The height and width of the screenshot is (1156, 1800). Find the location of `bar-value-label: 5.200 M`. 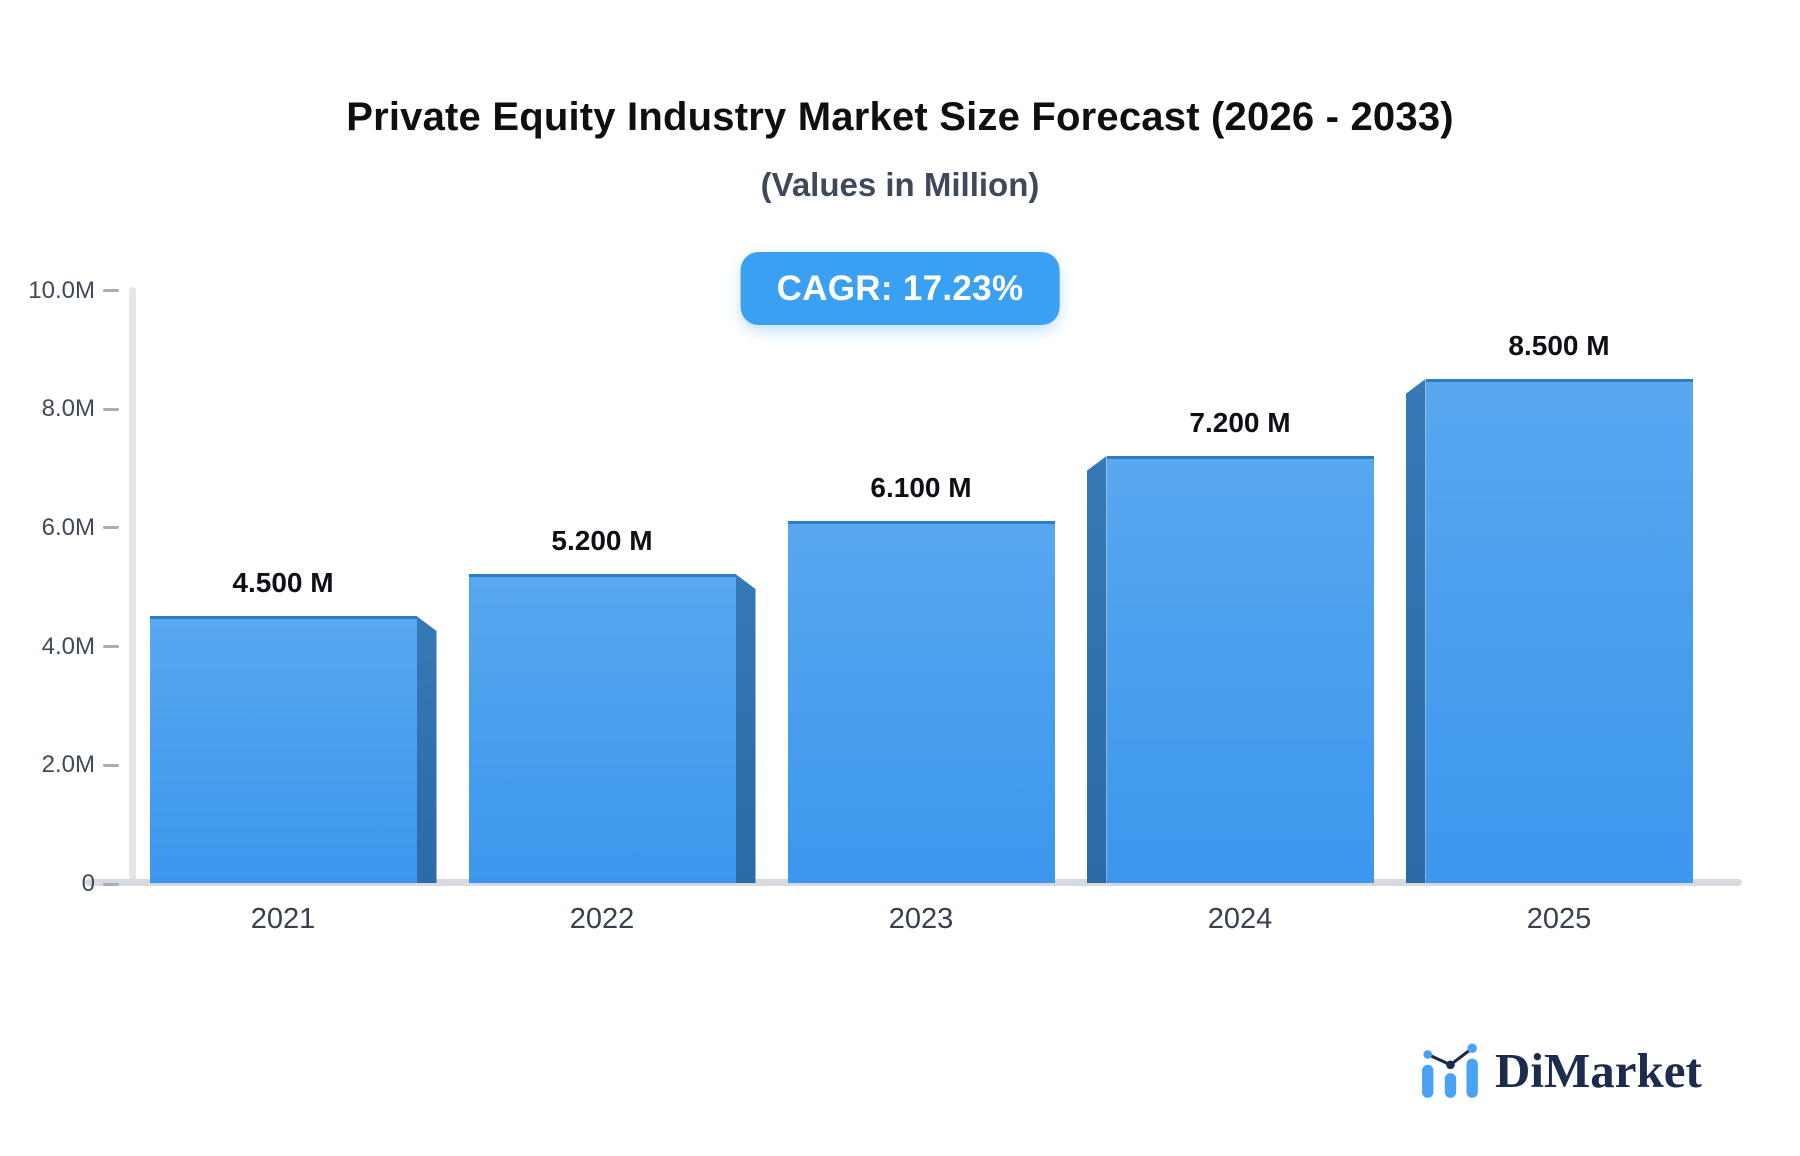

bar-value-label: 5.200 M is located at coordinates (602, 540).